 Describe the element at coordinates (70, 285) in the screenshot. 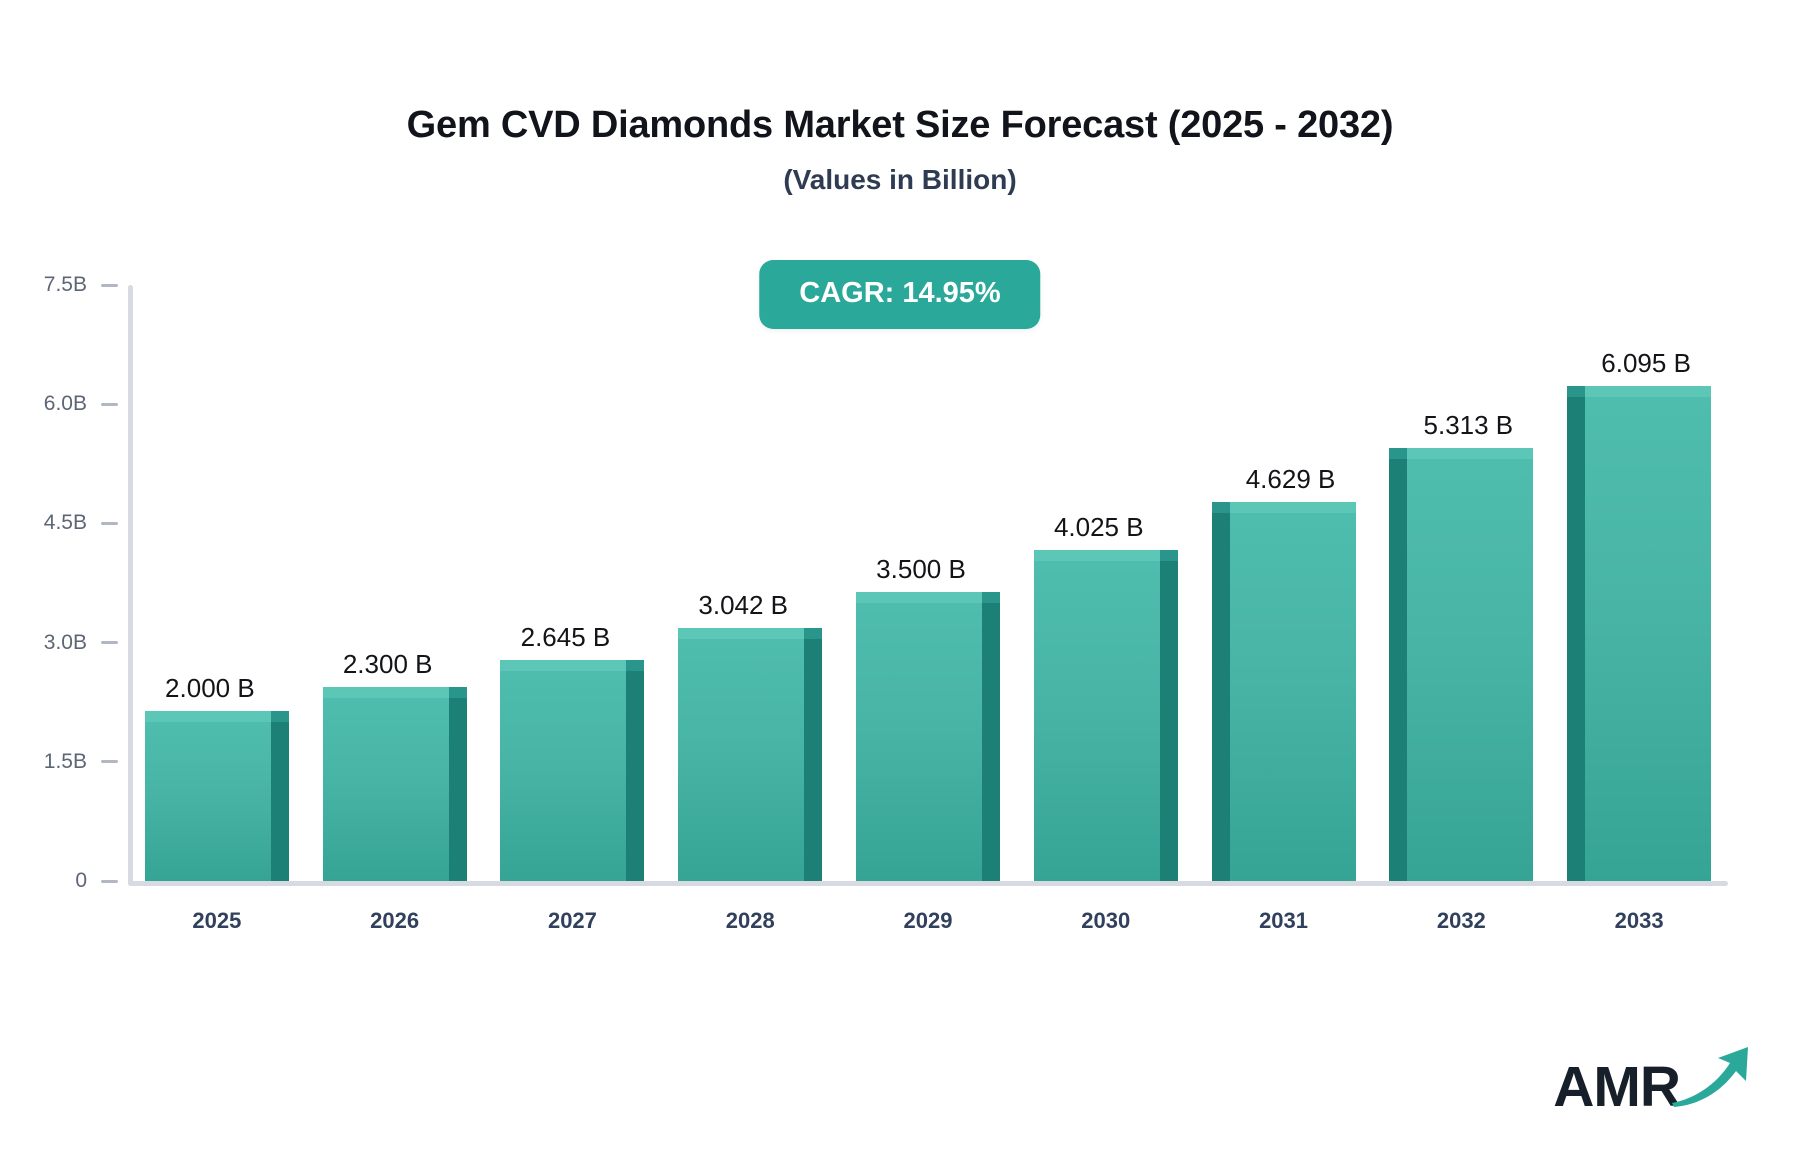

I see `y-axis-tick: 7.5B` at that location.